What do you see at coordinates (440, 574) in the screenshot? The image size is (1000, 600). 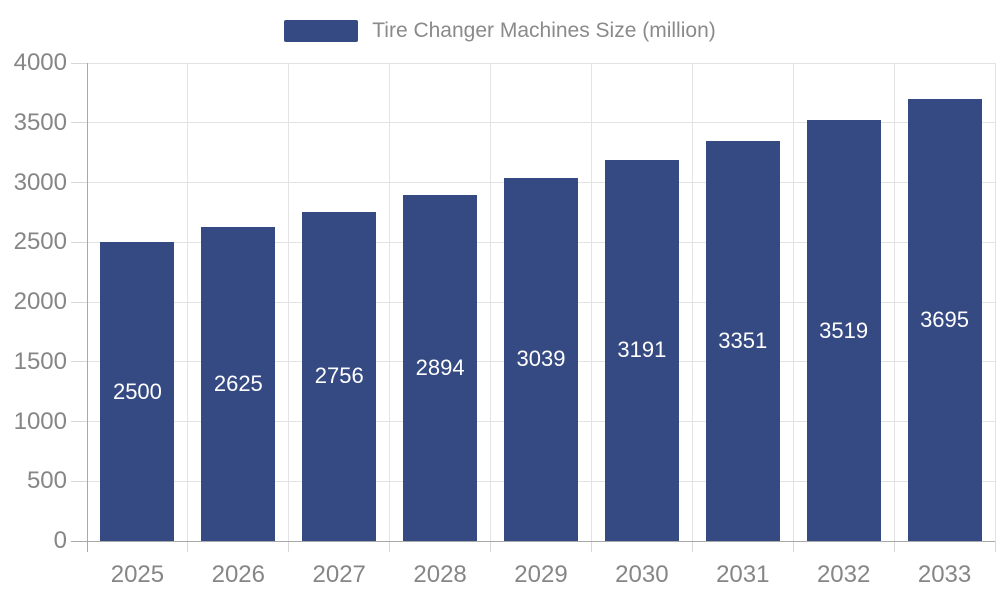 I see `x-axis-tick-label: 2028` at bounding box center [440, 574].